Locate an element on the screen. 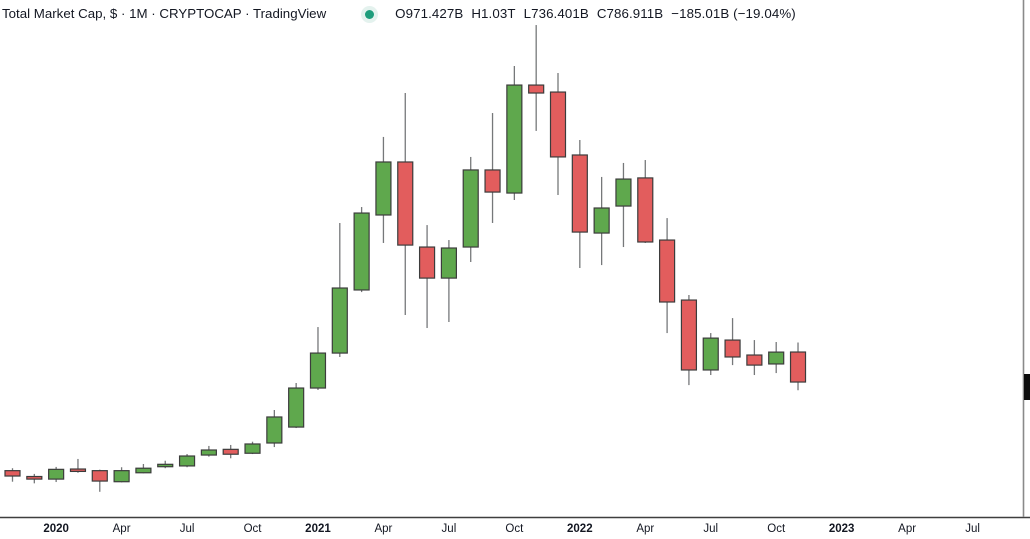 Image resolution: width=1030 pixels, height=539 pixels. flag-icon is located at coordinates (342, 14).